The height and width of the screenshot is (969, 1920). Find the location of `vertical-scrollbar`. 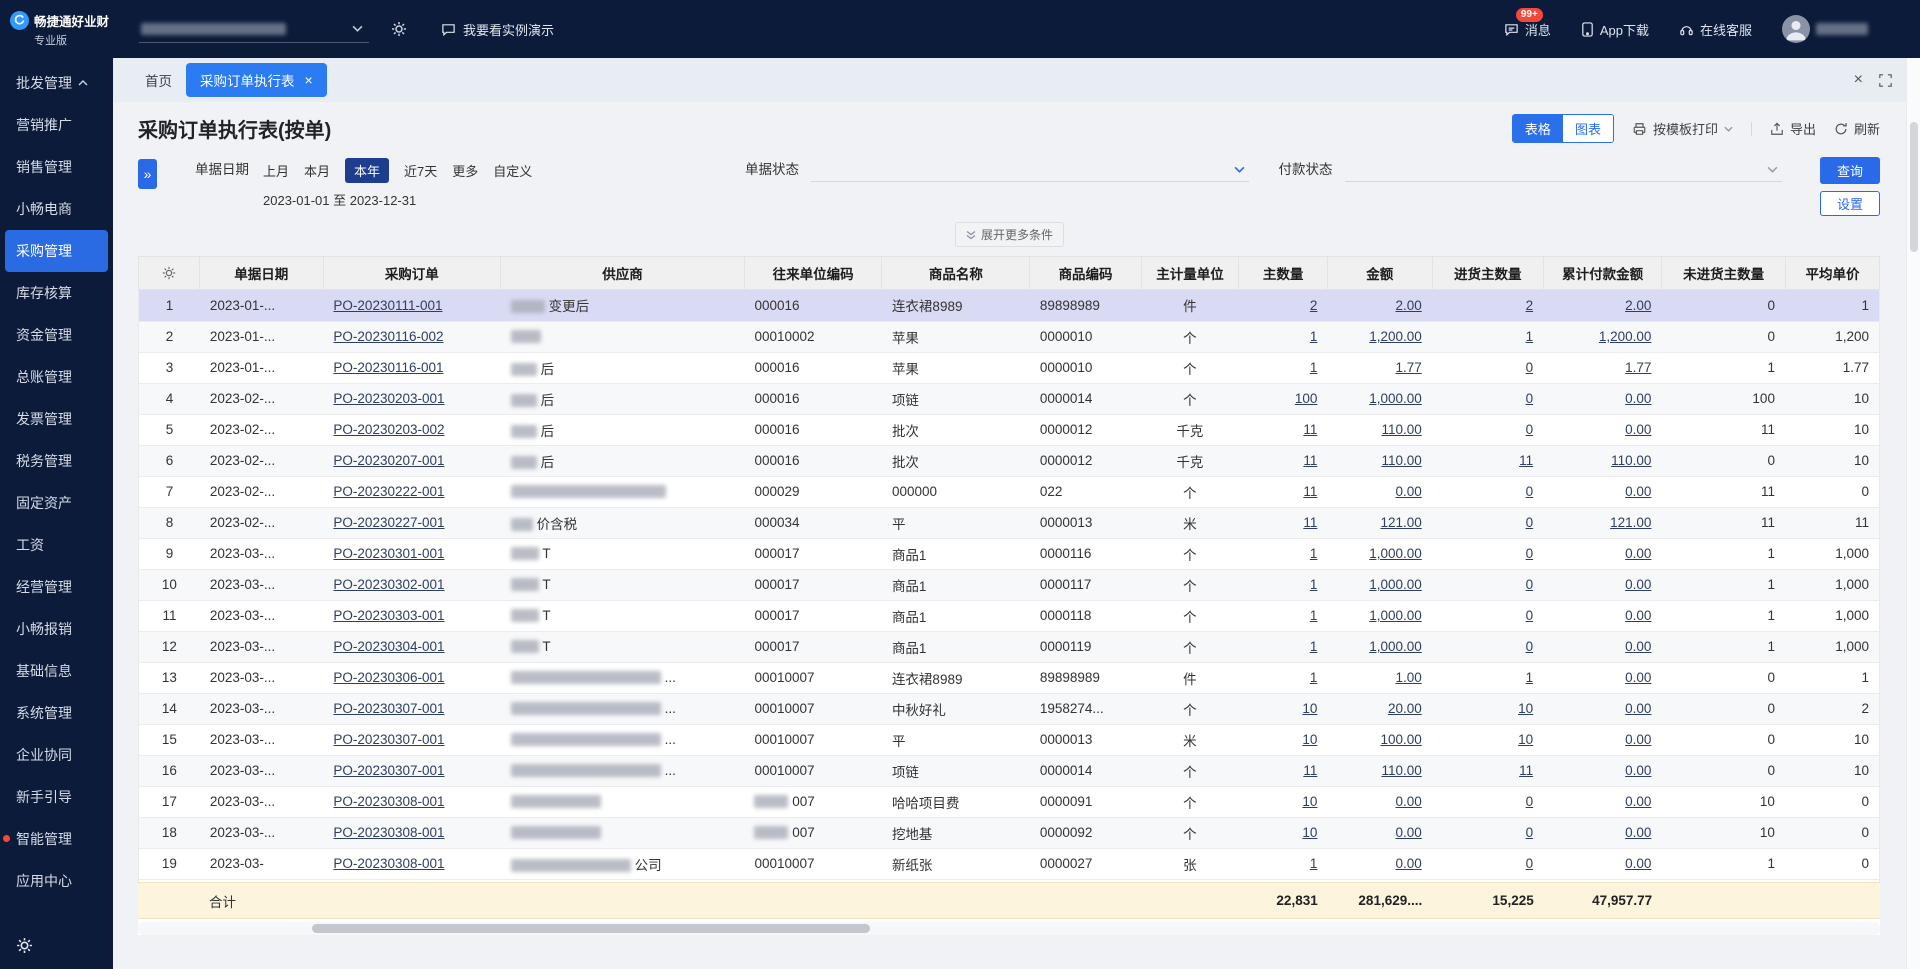

vertical-scrollbar is located at coordinates (1913, 513).